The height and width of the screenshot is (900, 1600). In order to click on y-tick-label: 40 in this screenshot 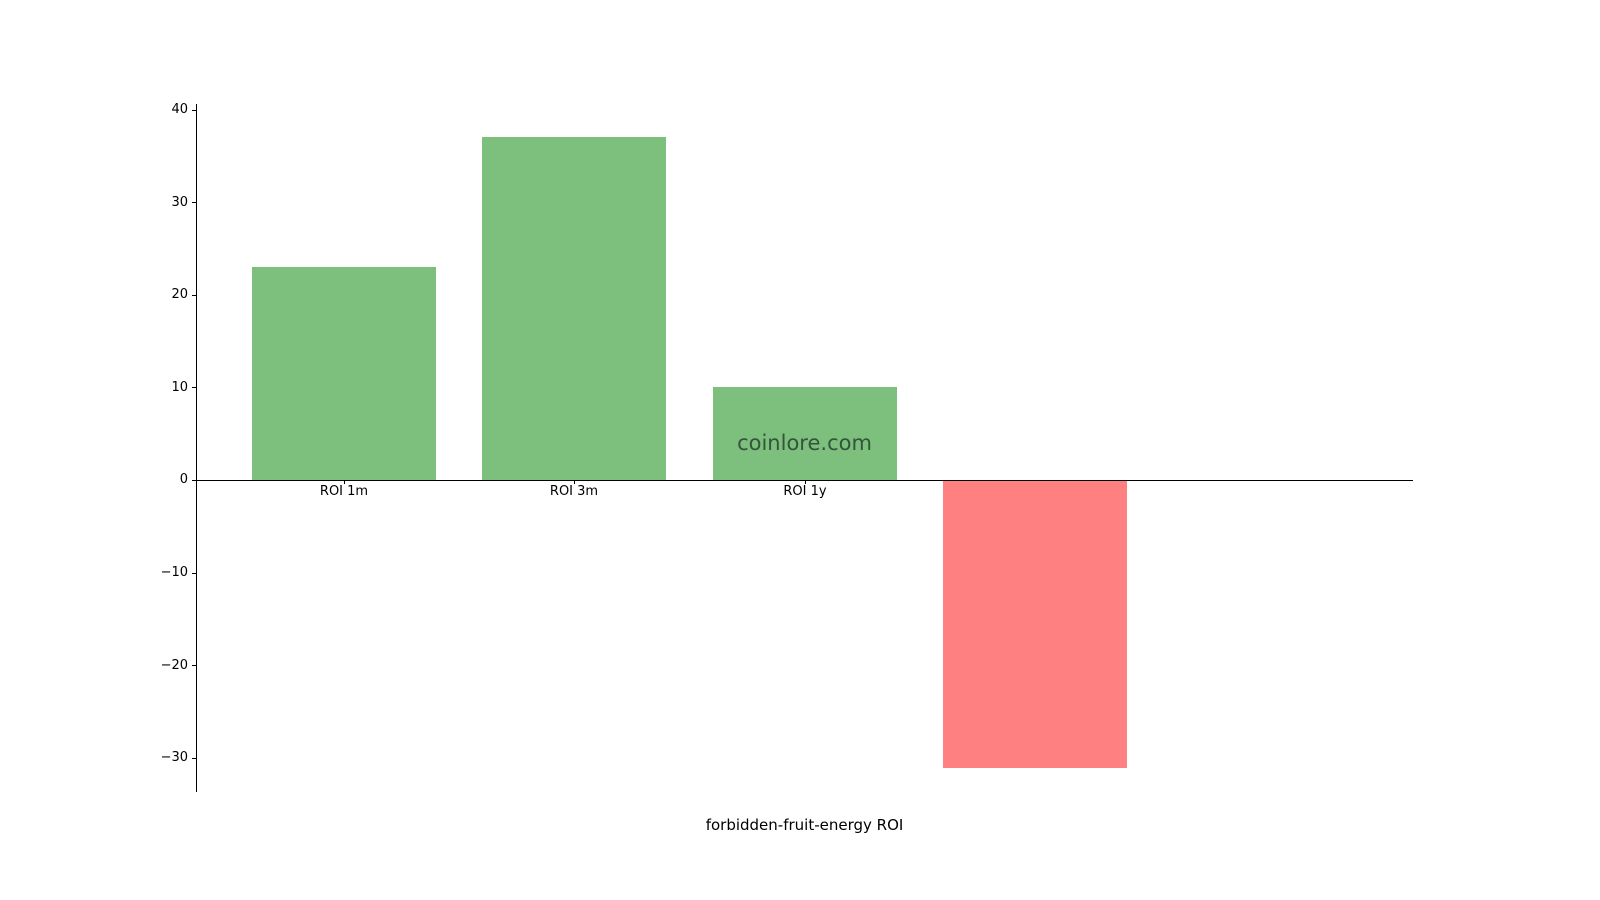, I will do `click(179, 109)`.